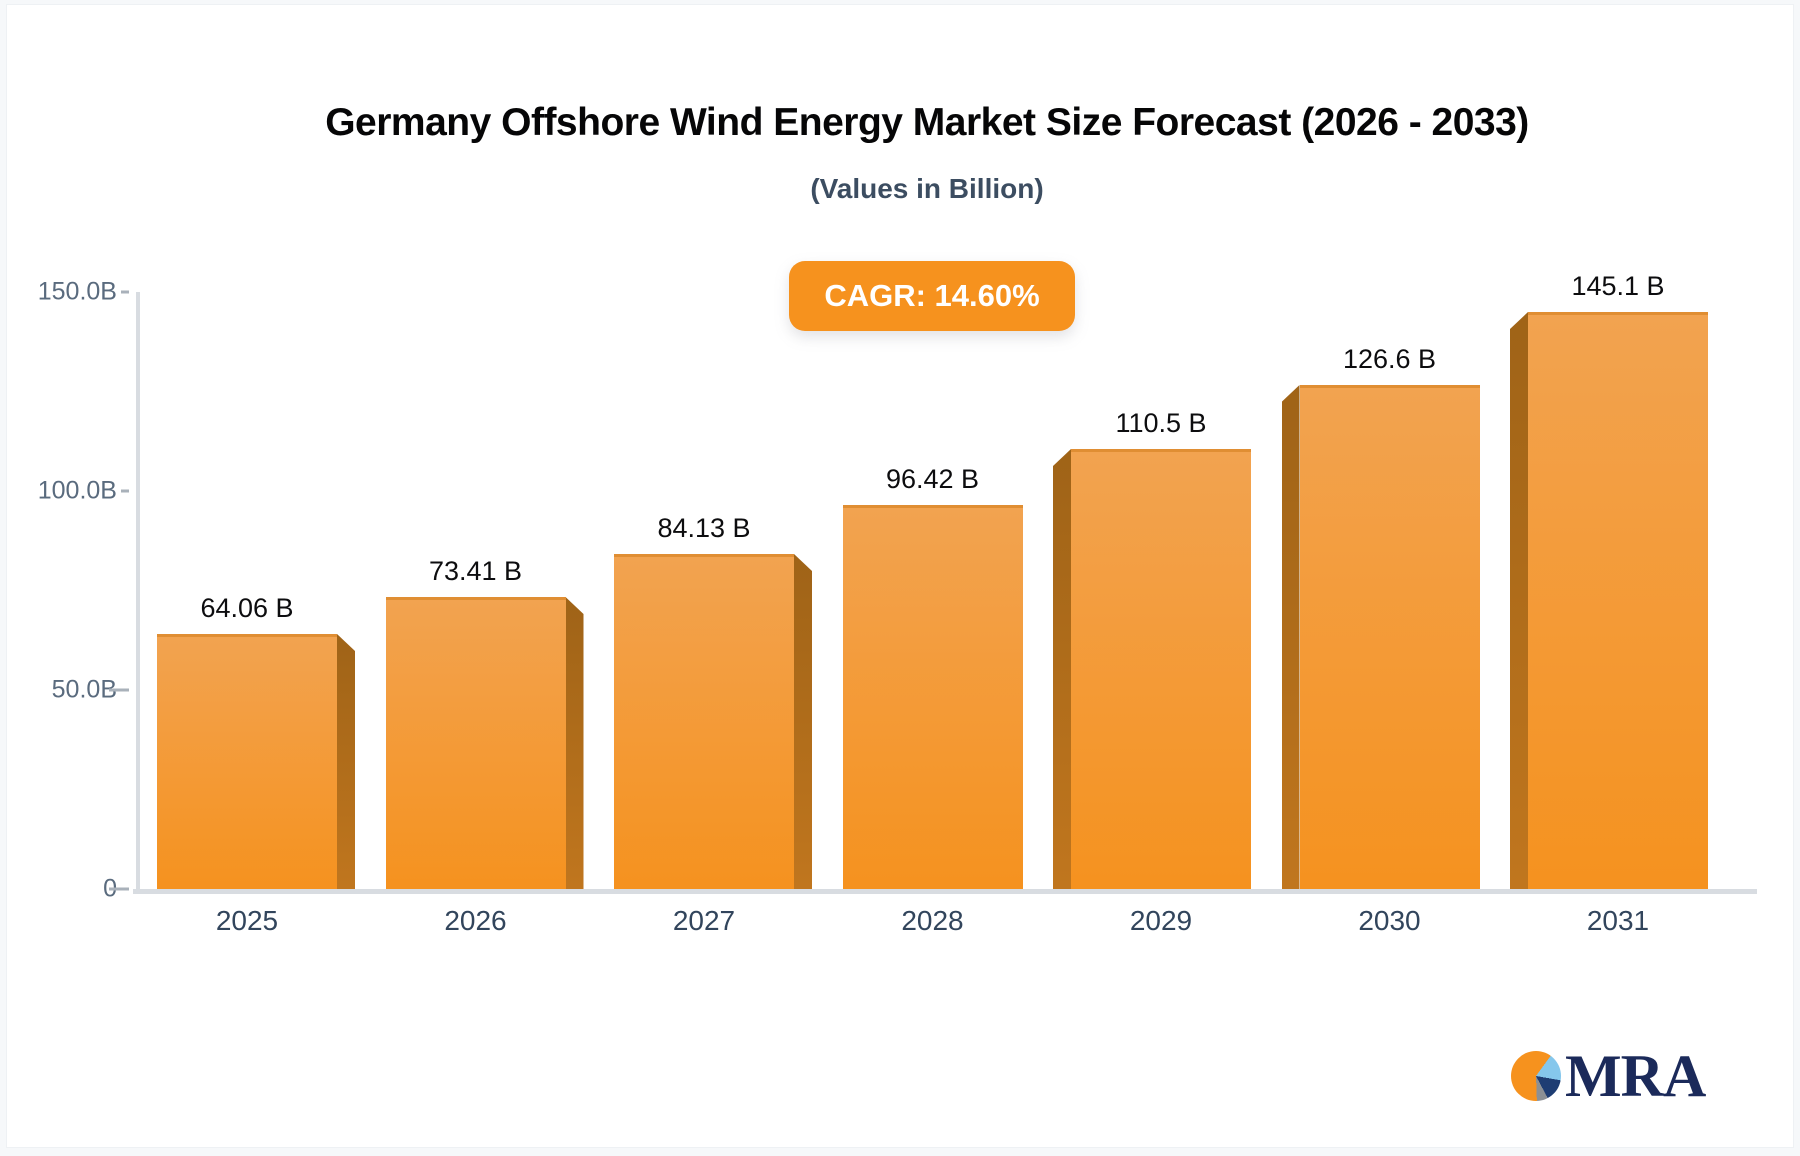 This screenshot has width=1800, height=1156. What do you see at coordinates (247, 920) in the screenshot?
I see `x-category-label: 2025` at bounding box center [247, 920].